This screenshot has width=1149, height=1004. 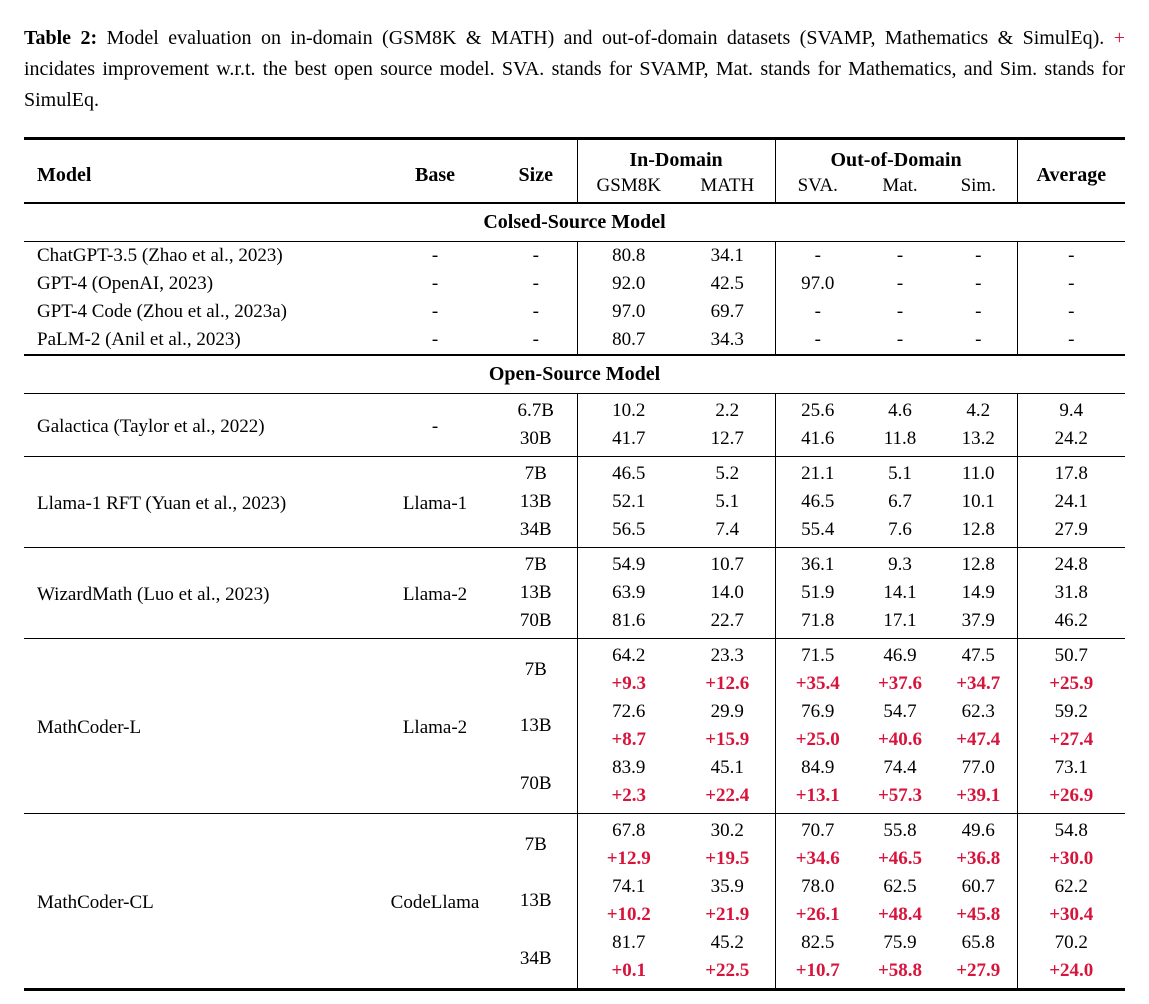 I want to click on delta-cell: +46.5, so click(x=900, y=858).